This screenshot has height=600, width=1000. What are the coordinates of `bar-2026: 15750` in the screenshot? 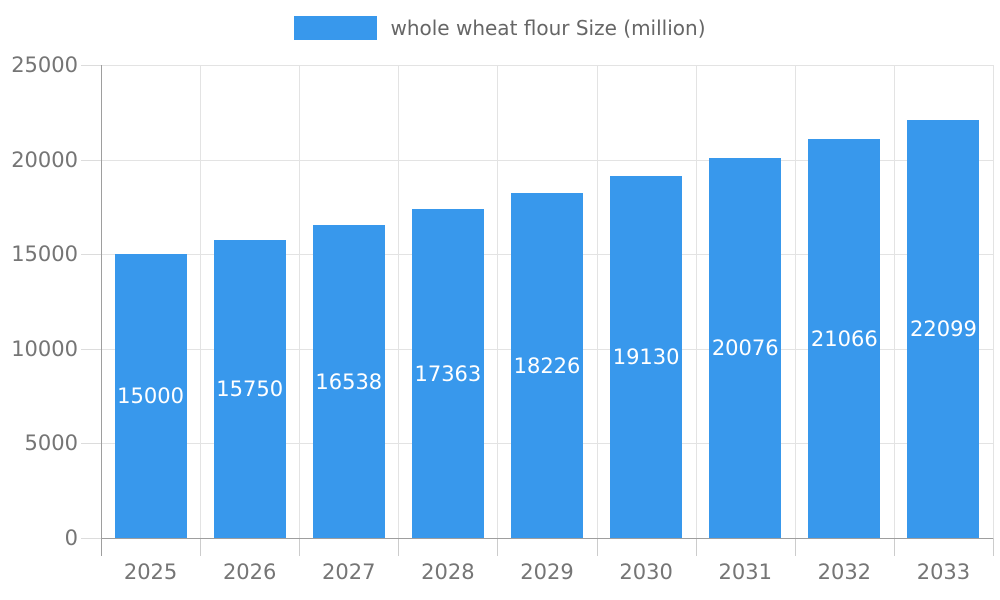 It's located at (249, 389).